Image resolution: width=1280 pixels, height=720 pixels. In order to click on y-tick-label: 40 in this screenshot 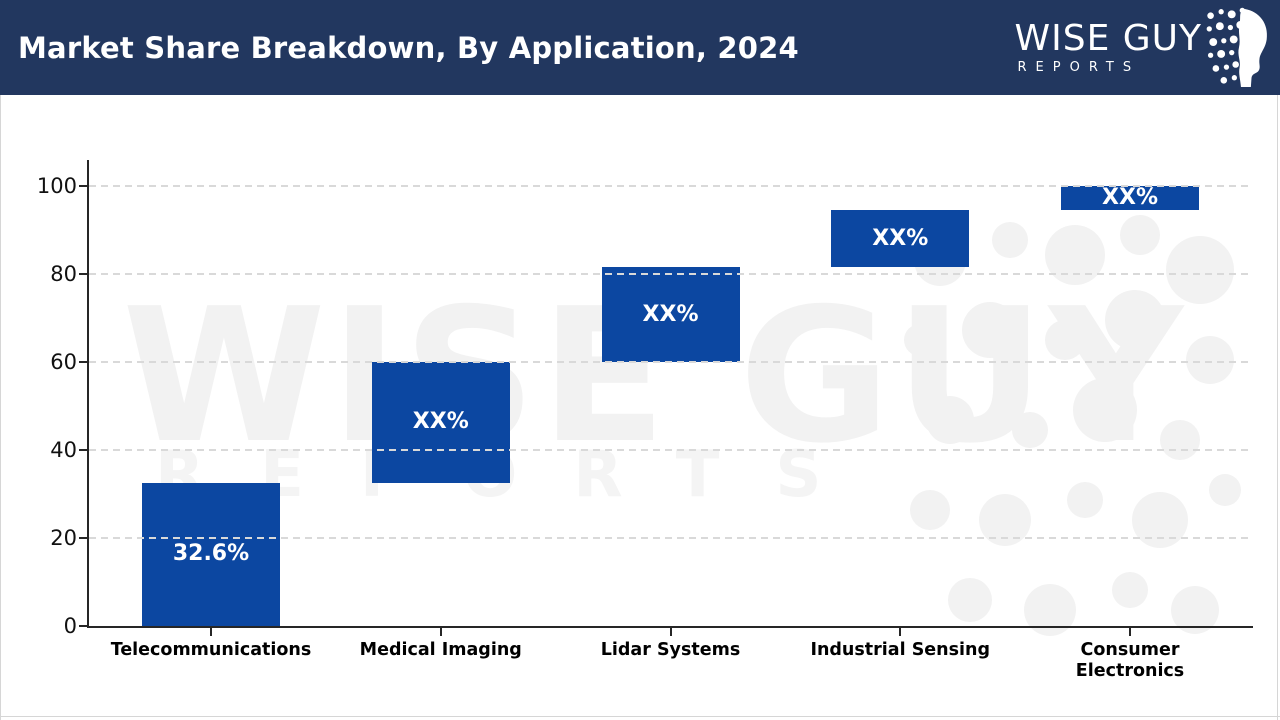, I will do `click(63, 450)`.